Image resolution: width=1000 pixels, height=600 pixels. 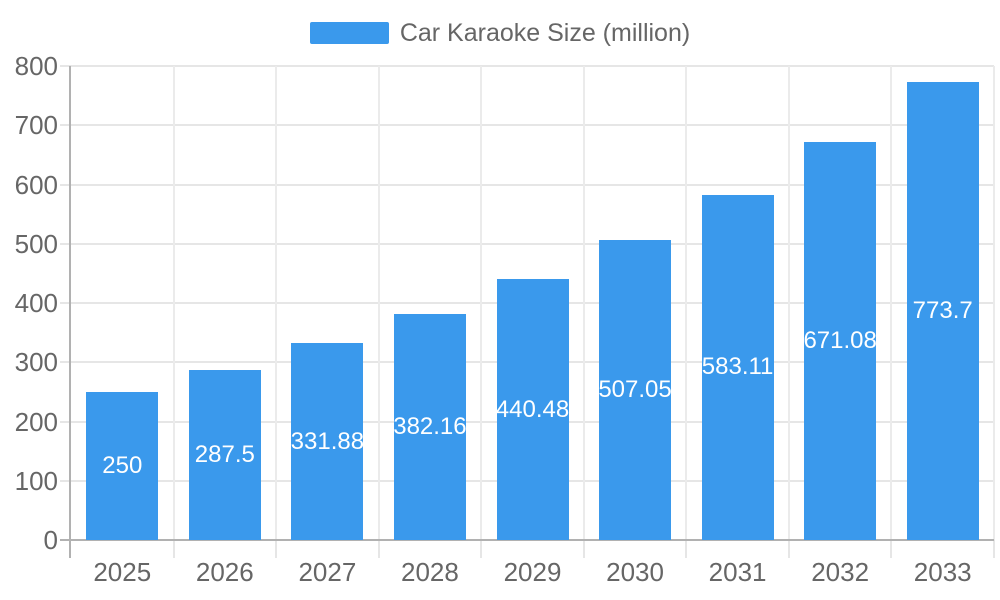 What do you see at coordinates (36, 362) in the screenshot?
I see `y-axis-label: 300` at bounding box center [36, 362].